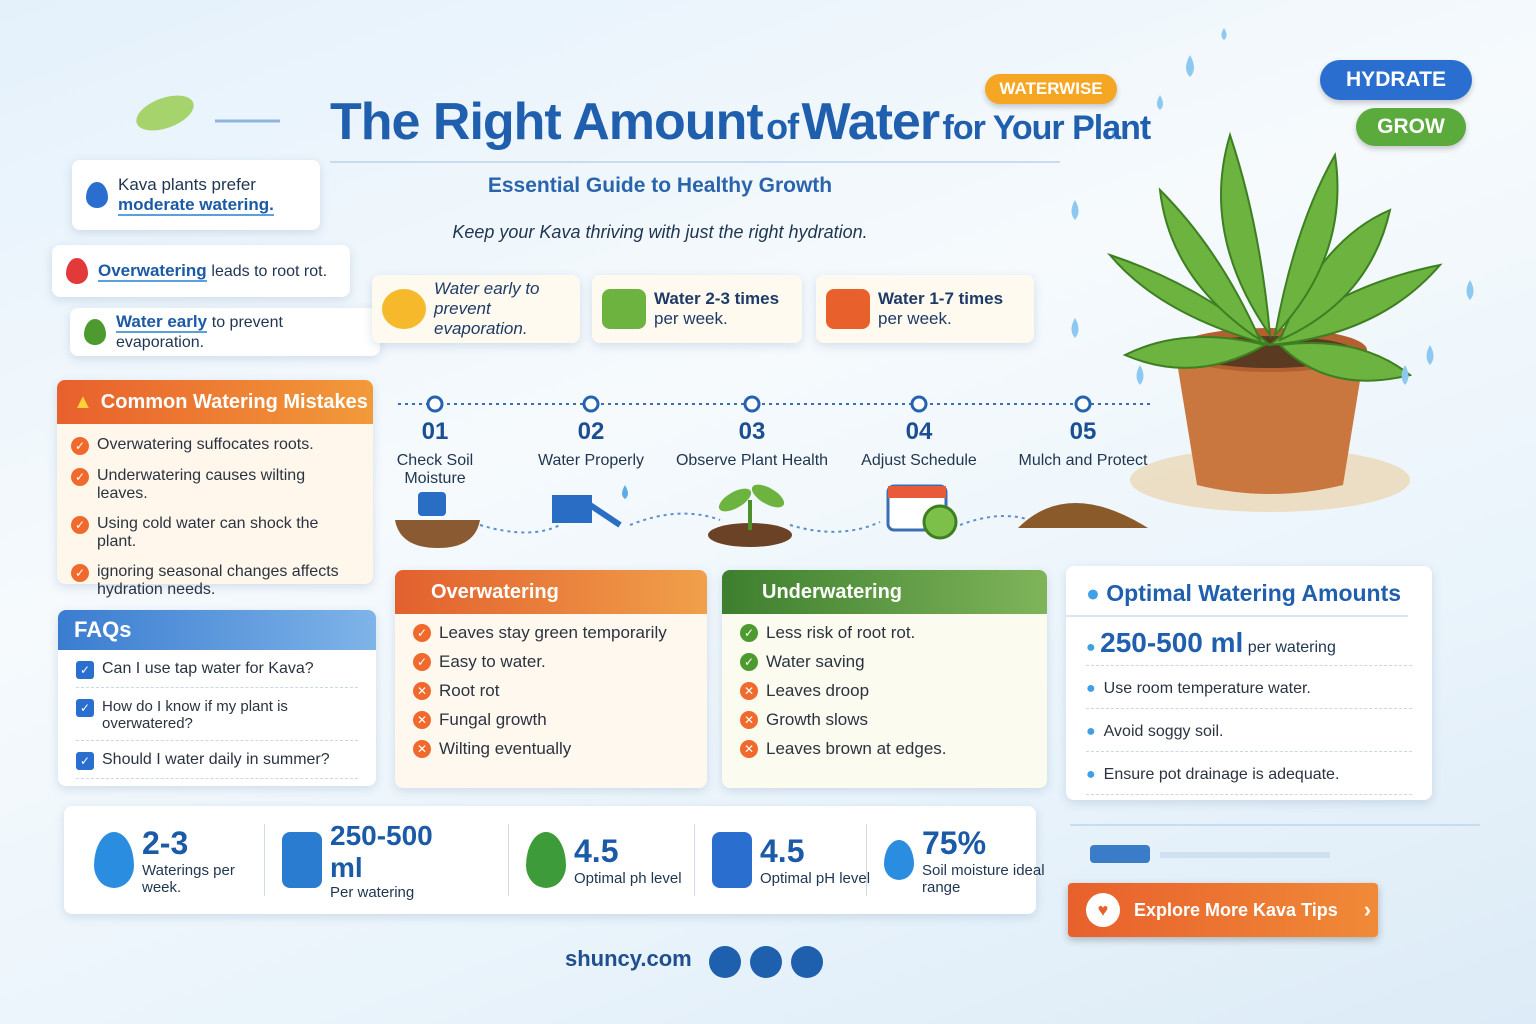 The width and height of the screenshot is (1536, 1024). What do you see at coordinates (817, 719) in the screenshot?
I see `text: Growth slows` at bounding box center [817, 719].